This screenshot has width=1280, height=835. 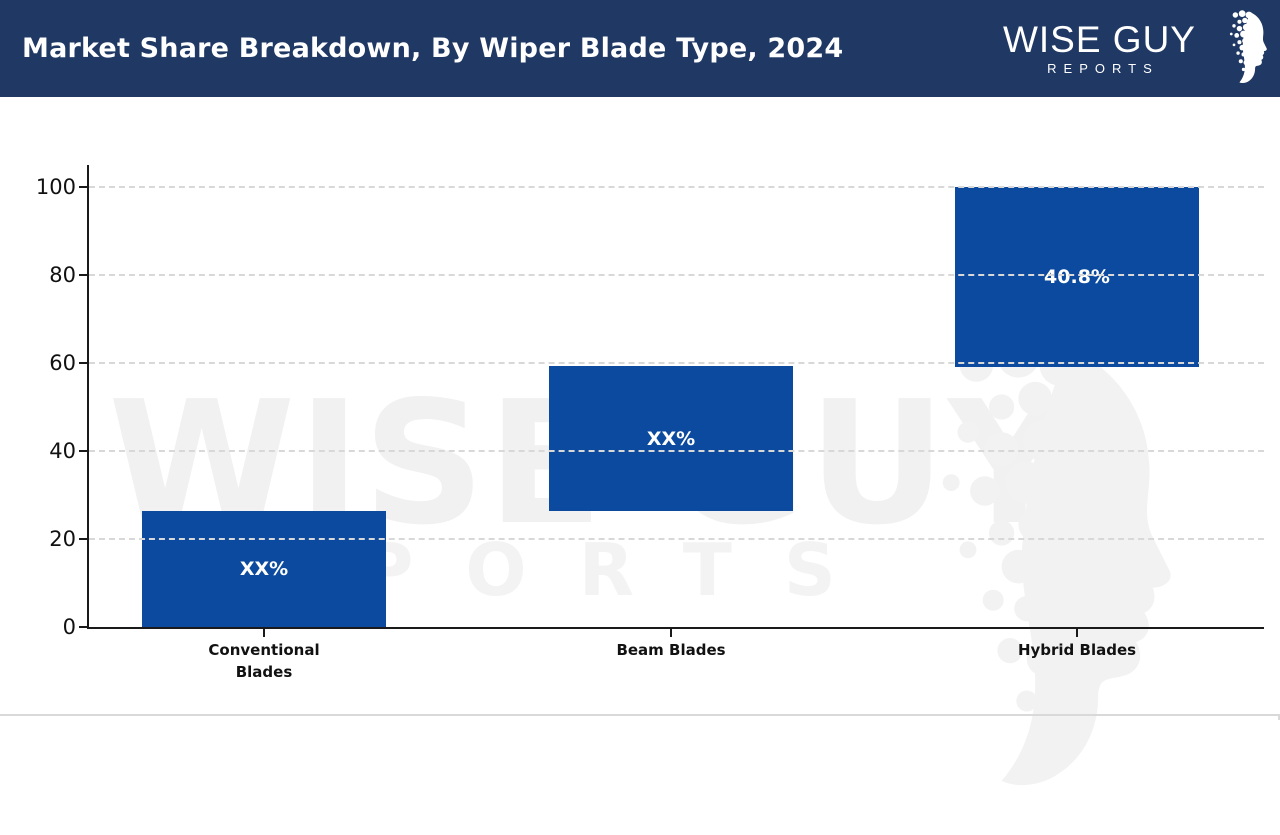 What do you see at coordinates (1103, 68) in the screenshot?
I see `brand-subtitle: REPORTS` at bounding box center [1103, 68].